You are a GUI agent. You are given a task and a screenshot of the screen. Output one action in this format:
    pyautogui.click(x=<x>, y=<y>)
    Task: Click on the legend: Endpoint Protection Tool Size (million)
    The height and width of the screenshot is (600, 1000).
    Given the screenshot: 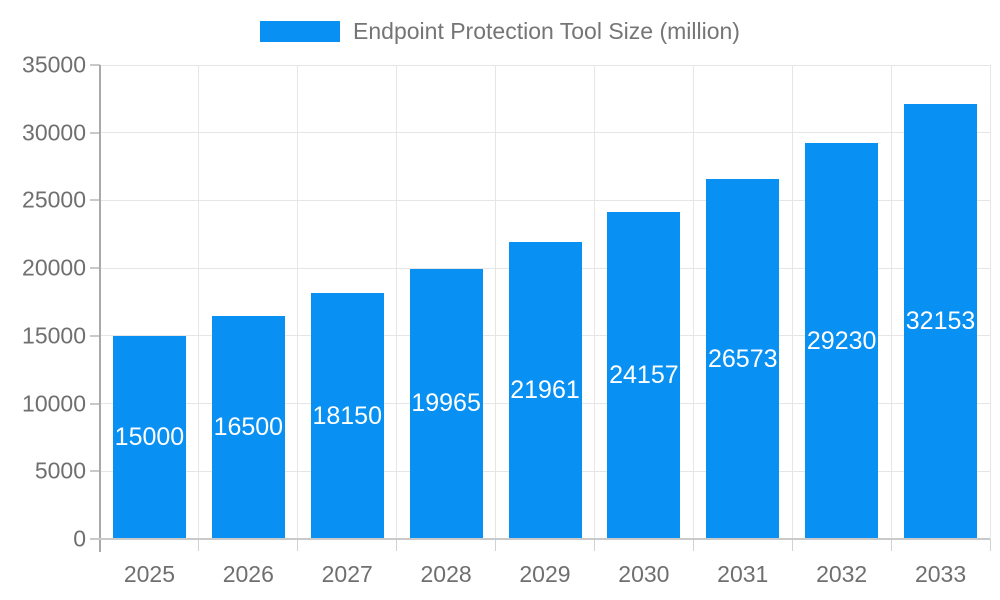 What is the action you would take?
    pyautogui.click(x=500, y=31)
    